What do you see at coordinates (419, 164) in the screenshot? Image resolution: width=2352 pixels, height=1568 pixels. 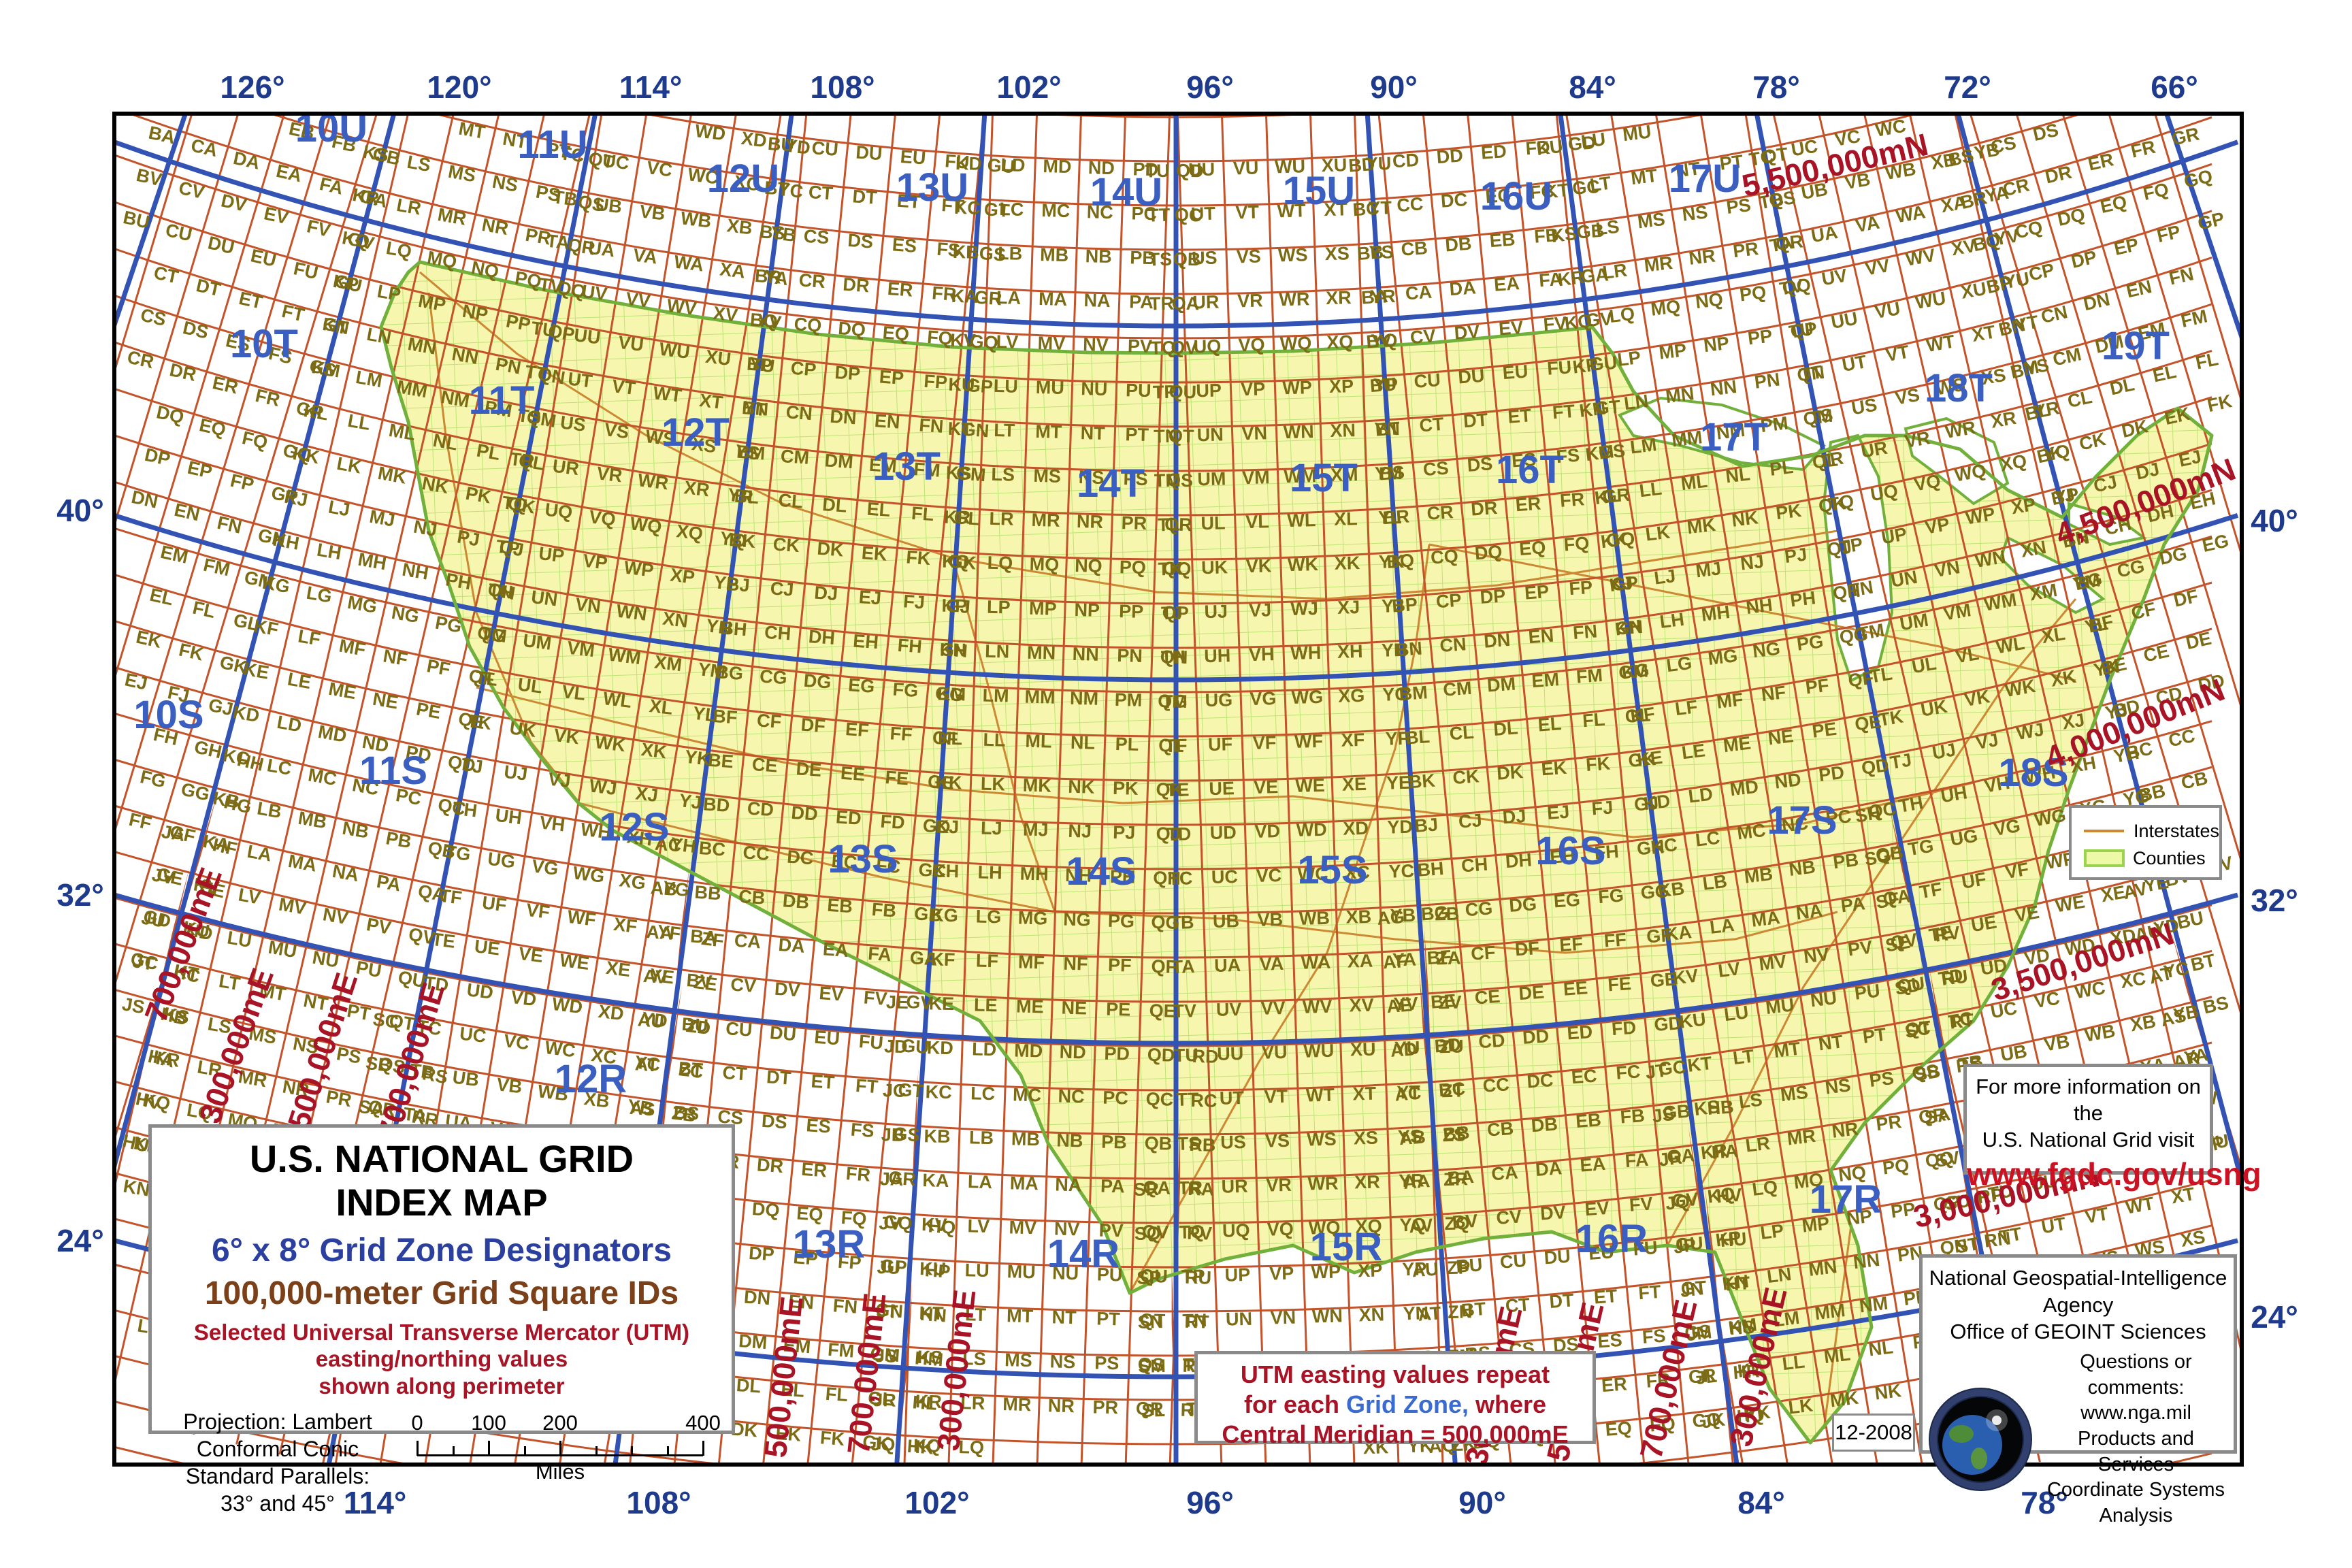 I see `grid-square-id: LS` at bounding box center [419, 164].